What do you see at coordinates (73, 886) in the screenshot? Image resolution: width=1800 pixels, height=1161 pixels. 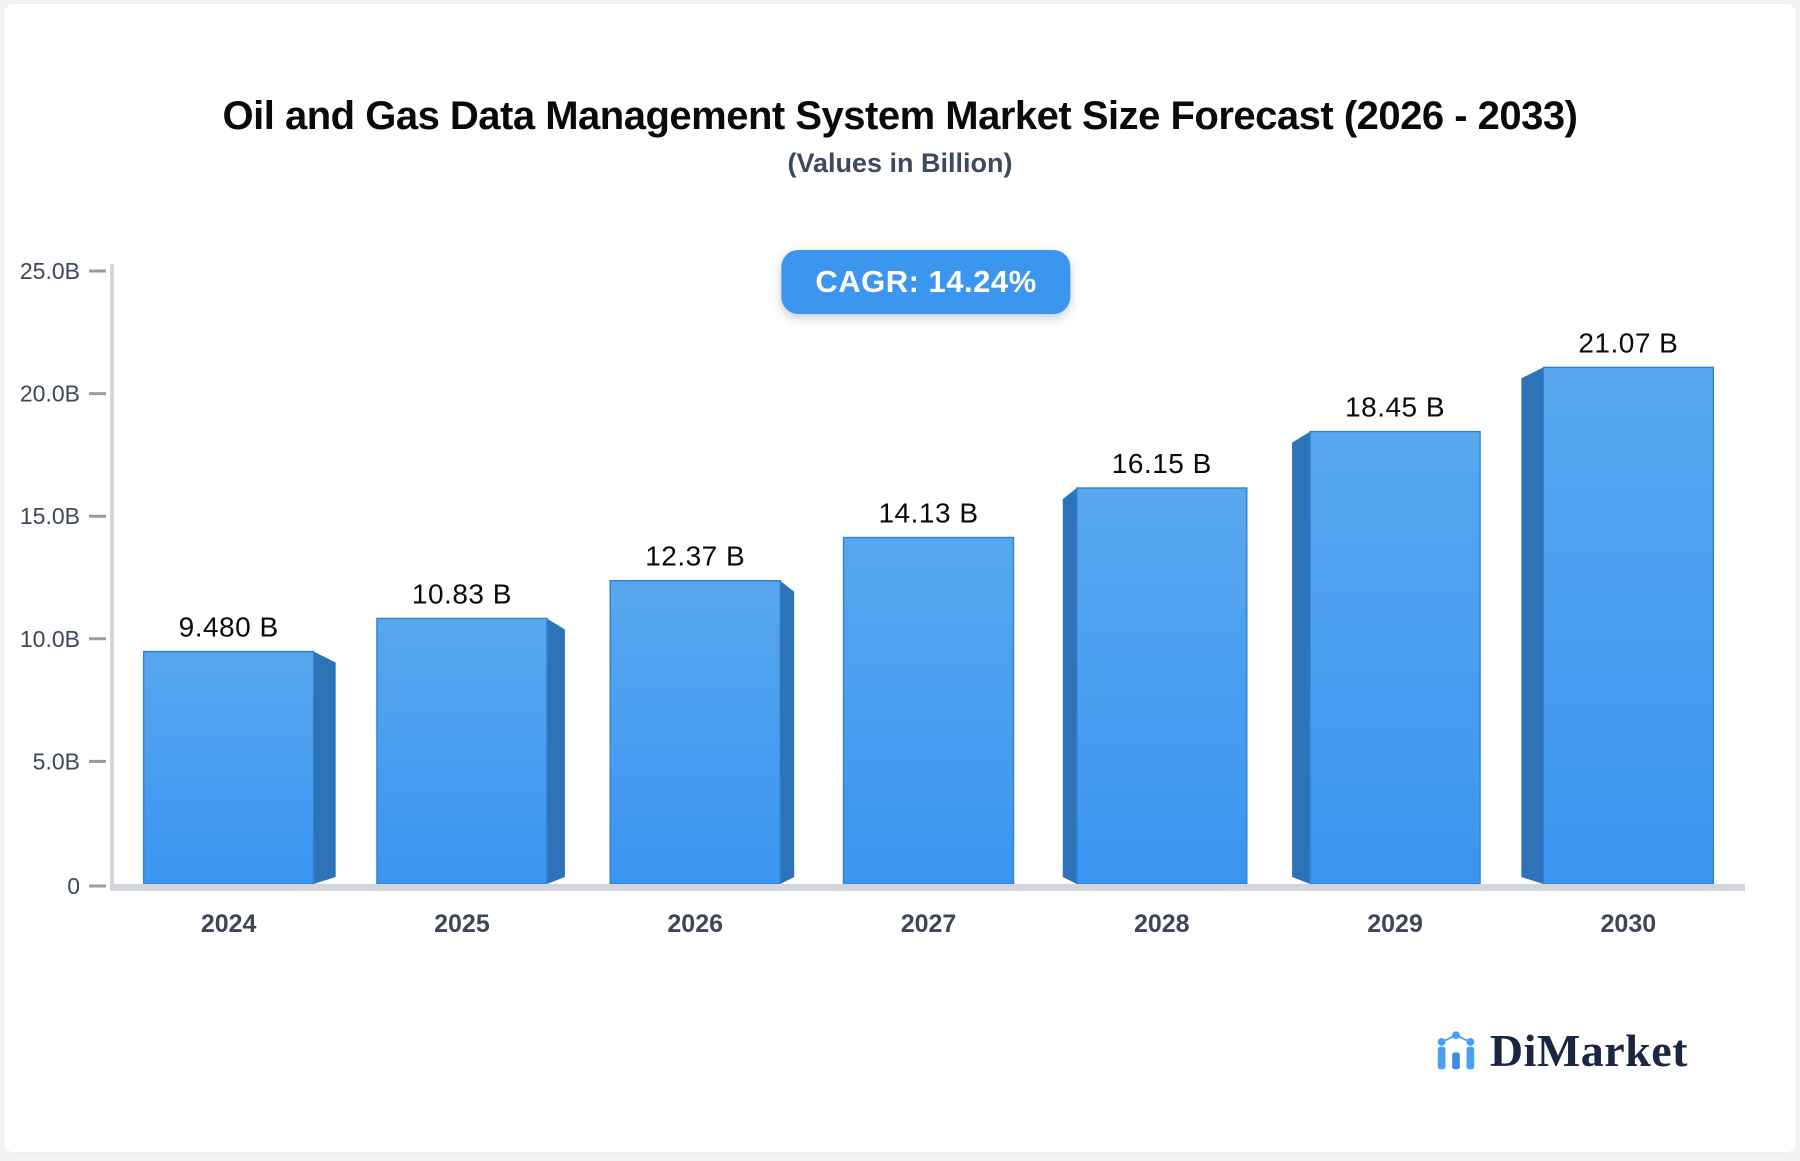 I see `y-tick-label: 0` at bounding box center [73, 886].